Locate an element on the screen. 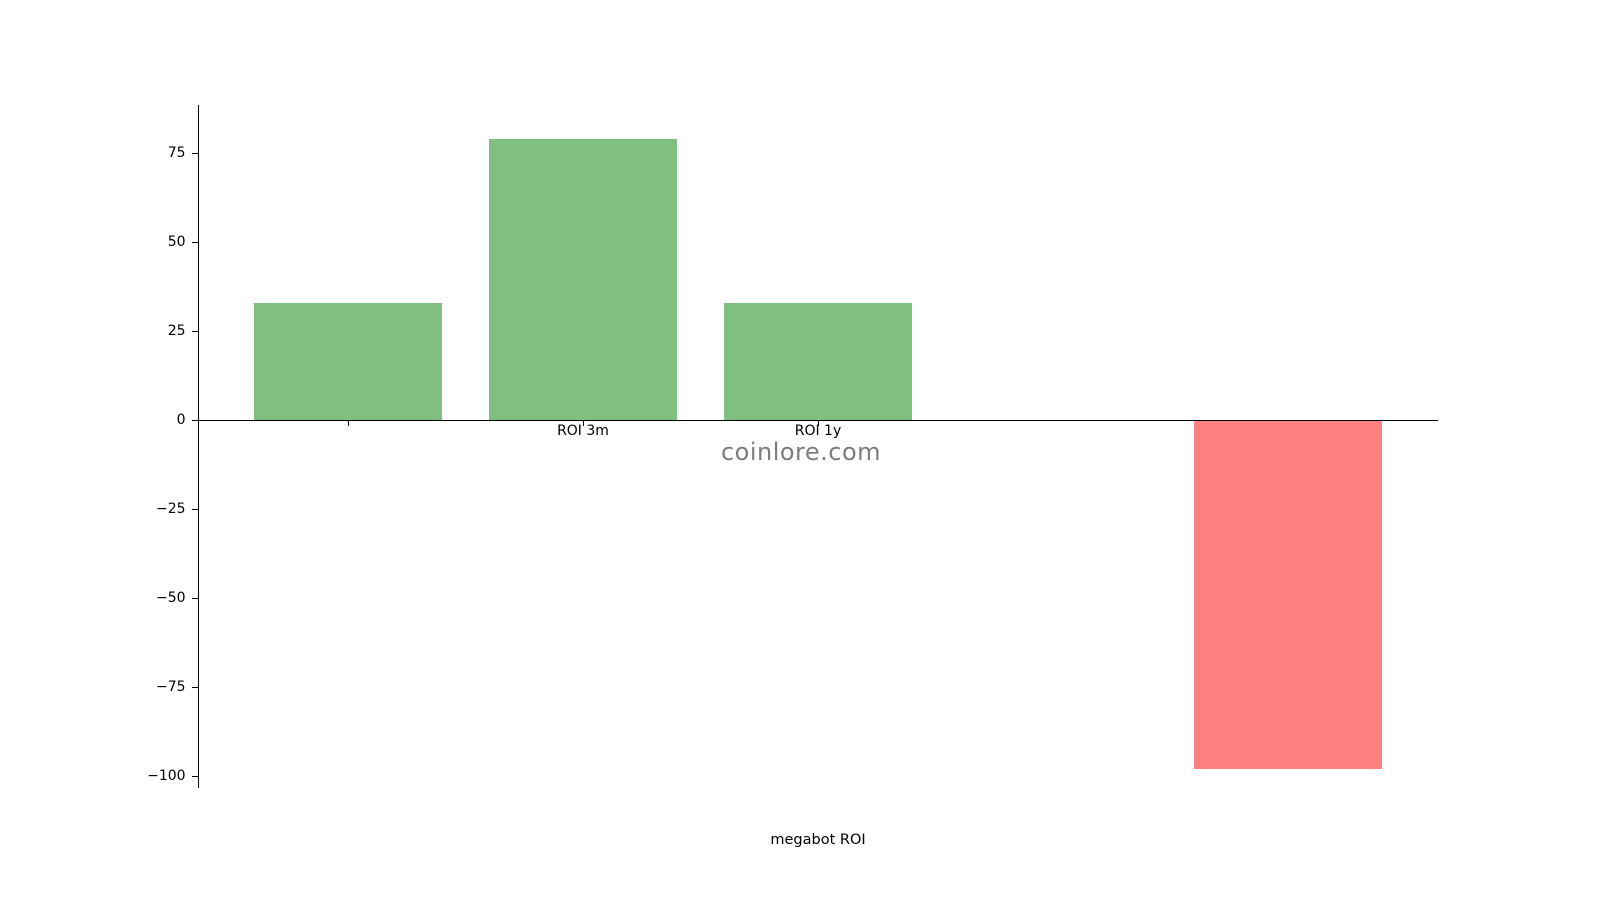 The width and height of the screenshot is (1600, 900). x-axis-title: megabot ROI is located at coordinates (818, 840).